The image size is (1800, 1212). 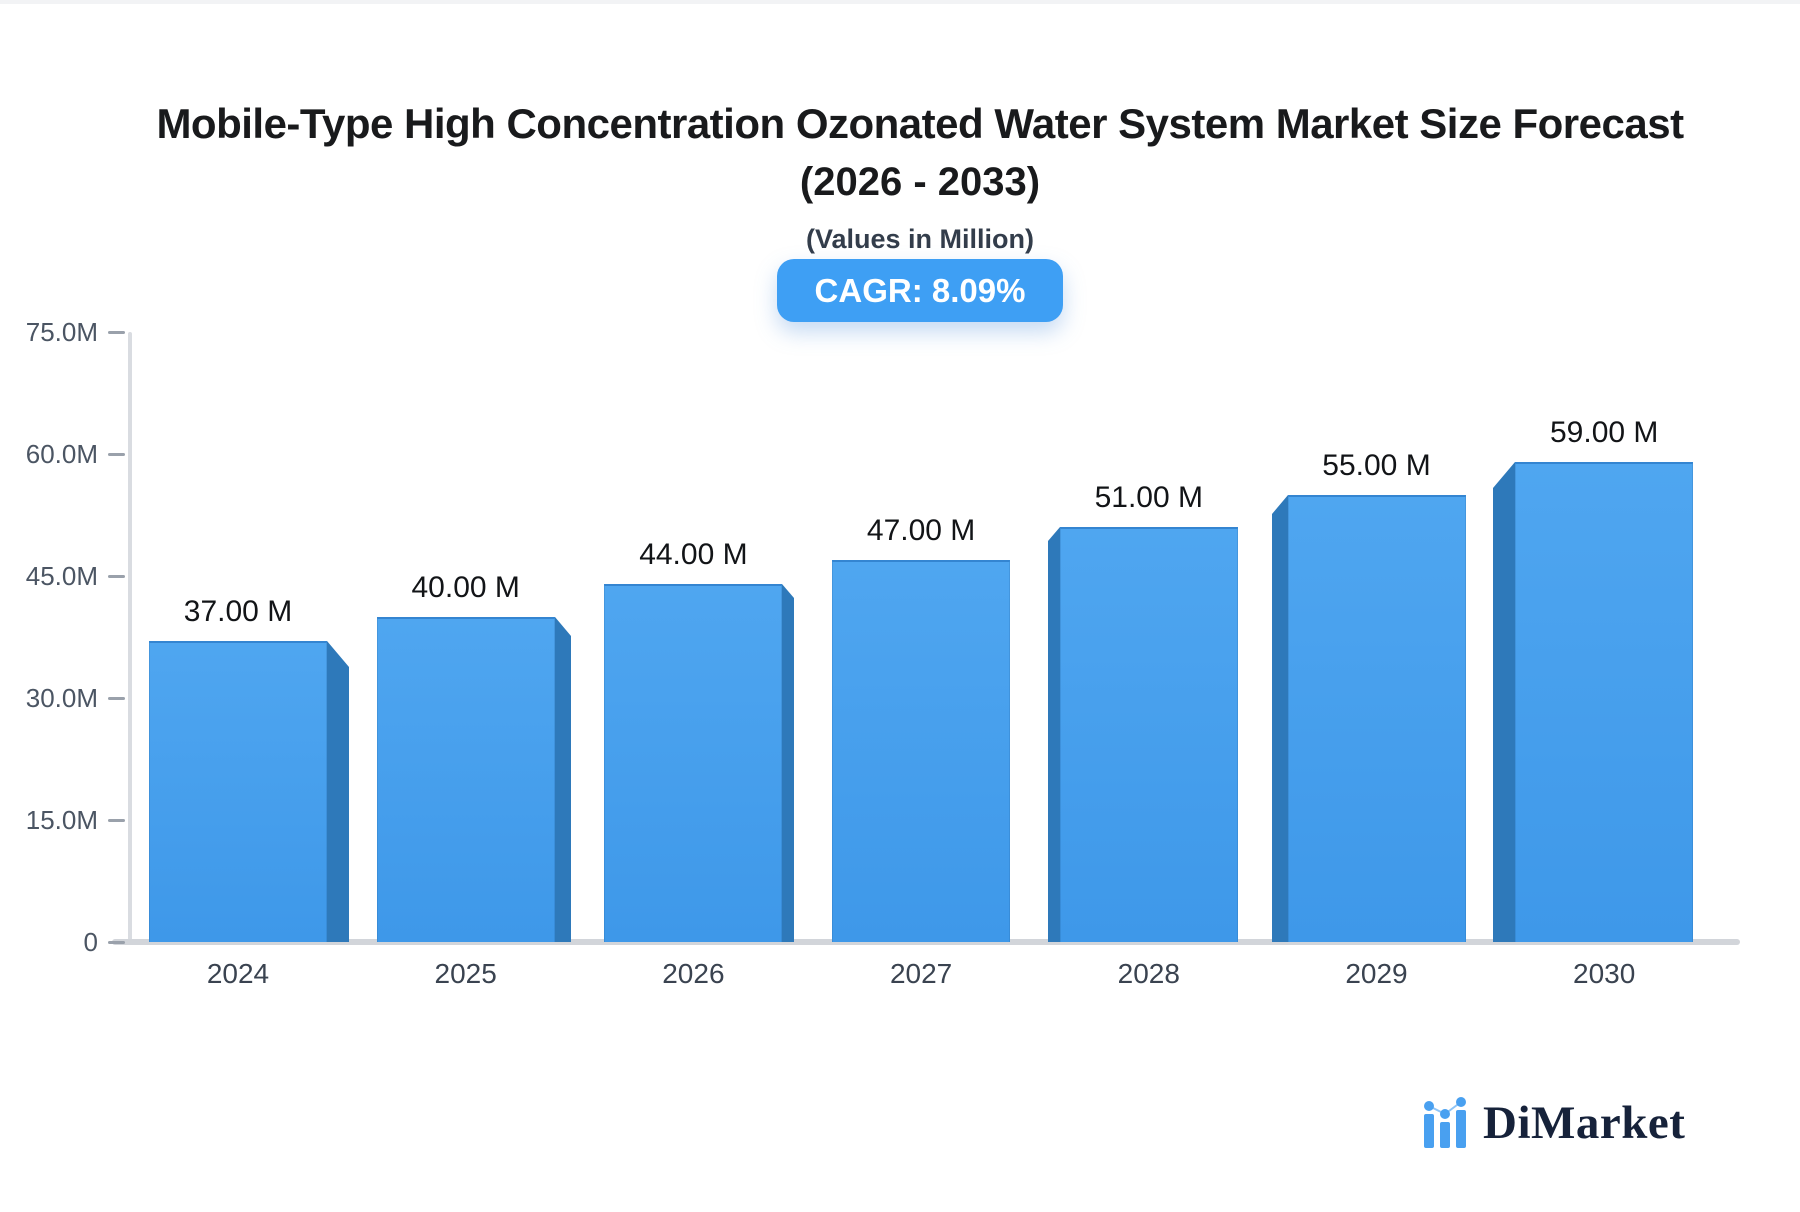 What do you see at coordinates (693, 973) in the screenshot?
I see `x-category-label-2026: 2026` at bounding box center [693, 973].